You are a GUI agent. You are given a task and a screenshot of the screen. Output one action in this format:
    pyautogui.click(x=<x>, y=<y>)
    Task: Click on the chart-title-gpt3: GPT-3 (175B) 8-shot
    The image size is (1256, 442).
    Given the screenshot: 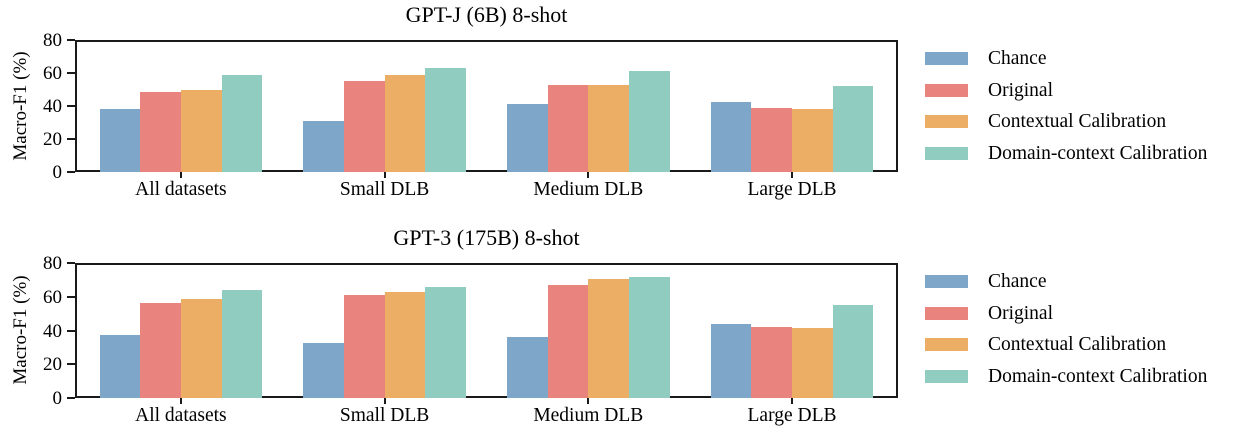 What is the action you would take?
    pyautogui.click(x=486, y=237)
    